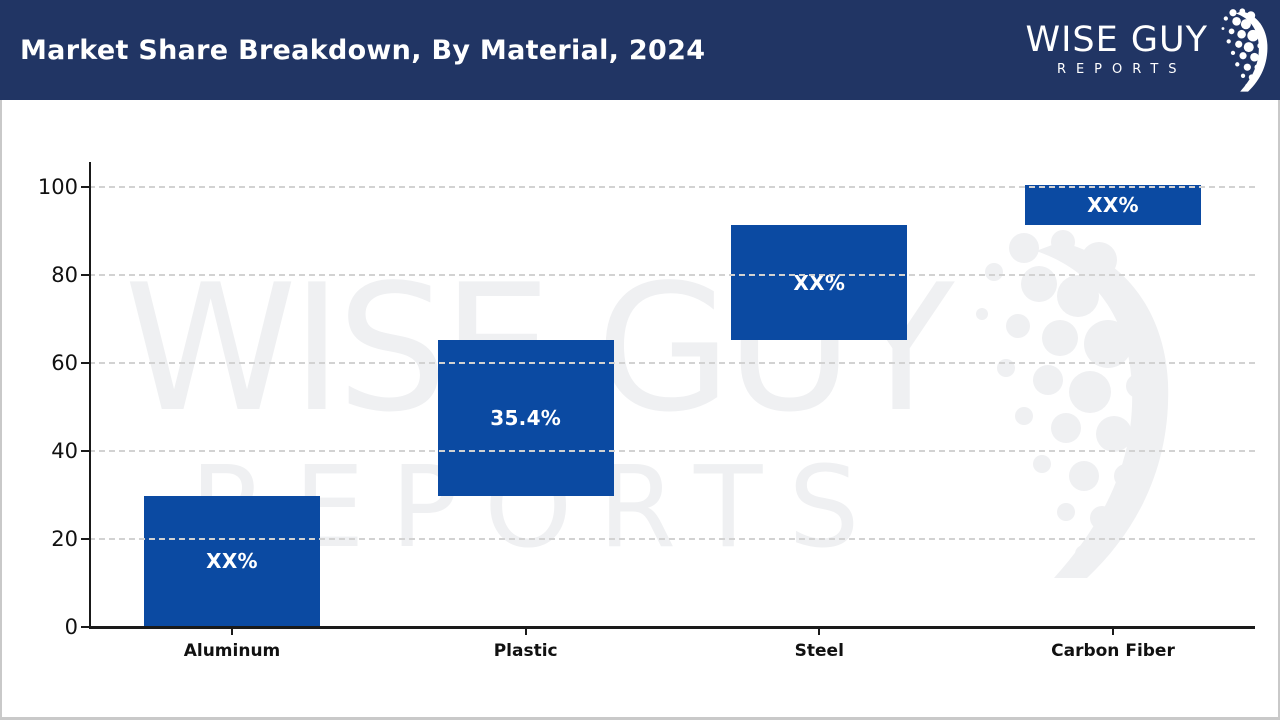  Describe the element at coordinates (71, 626) in the screenshot. I see `y-tick-label-0: 0` at that location.